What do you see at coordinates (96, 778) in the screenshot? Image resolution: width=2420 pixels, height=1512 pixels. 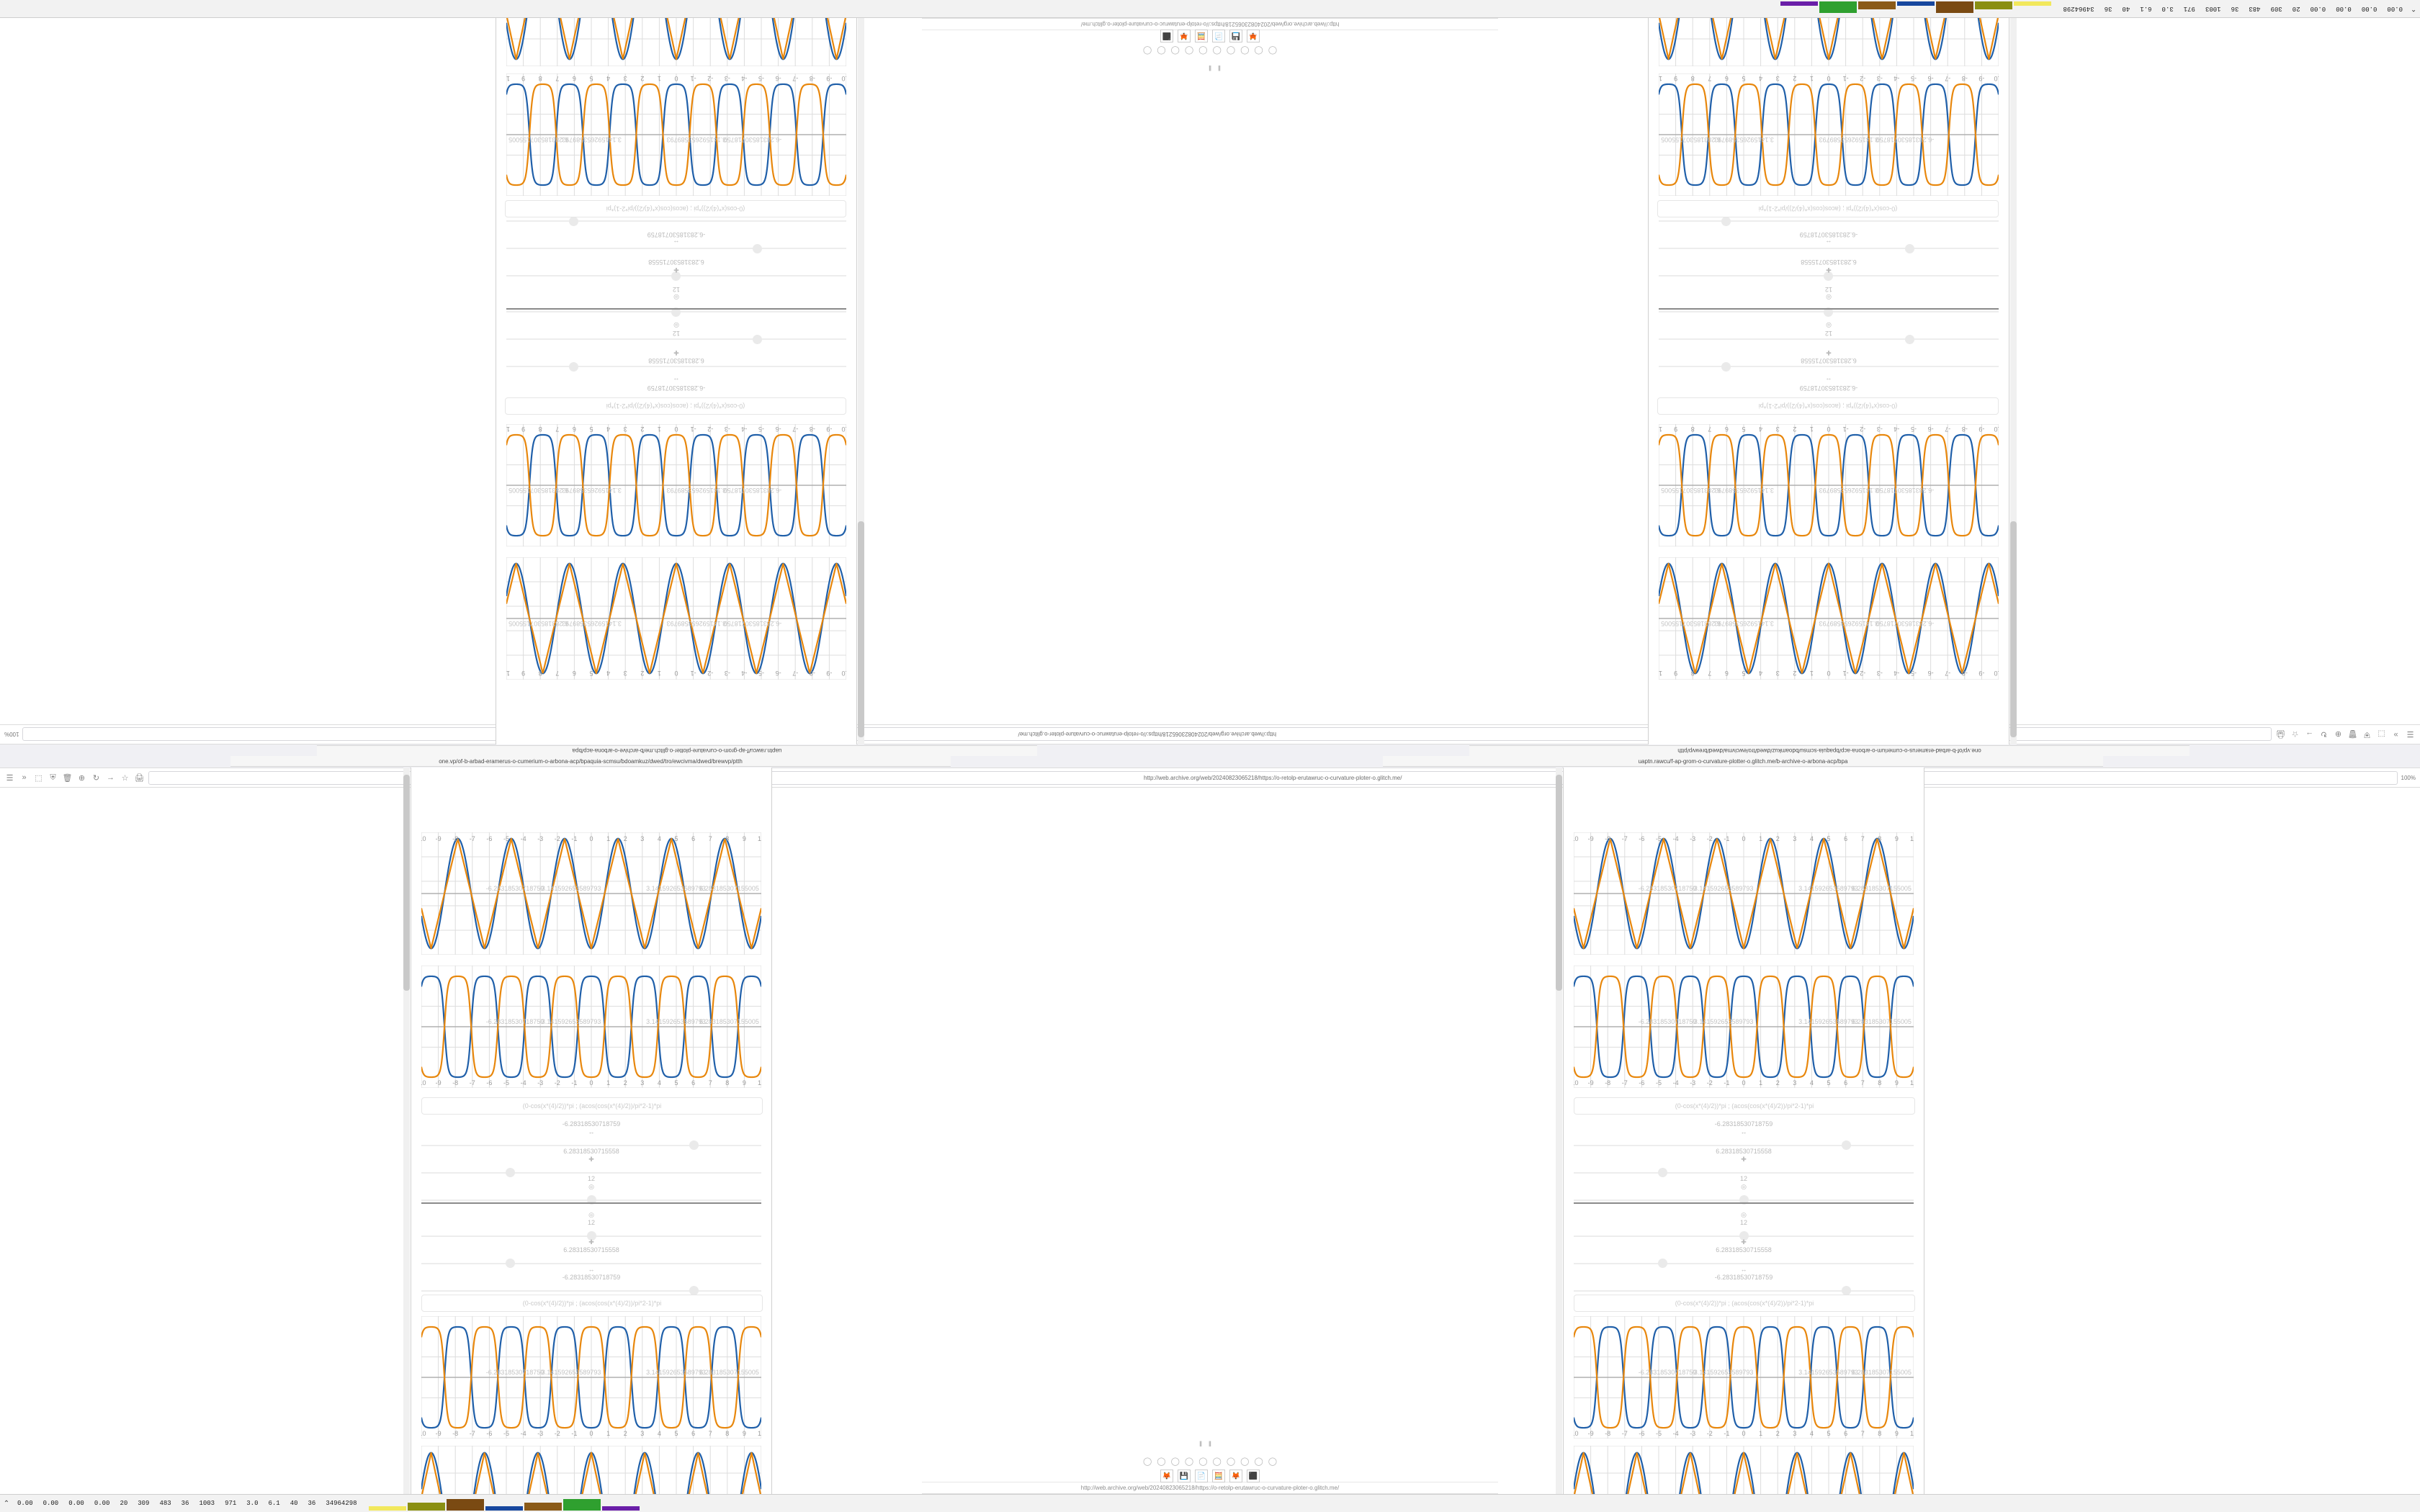 I see `nav-icon-6: ↻` at bounding box center [96, 778].